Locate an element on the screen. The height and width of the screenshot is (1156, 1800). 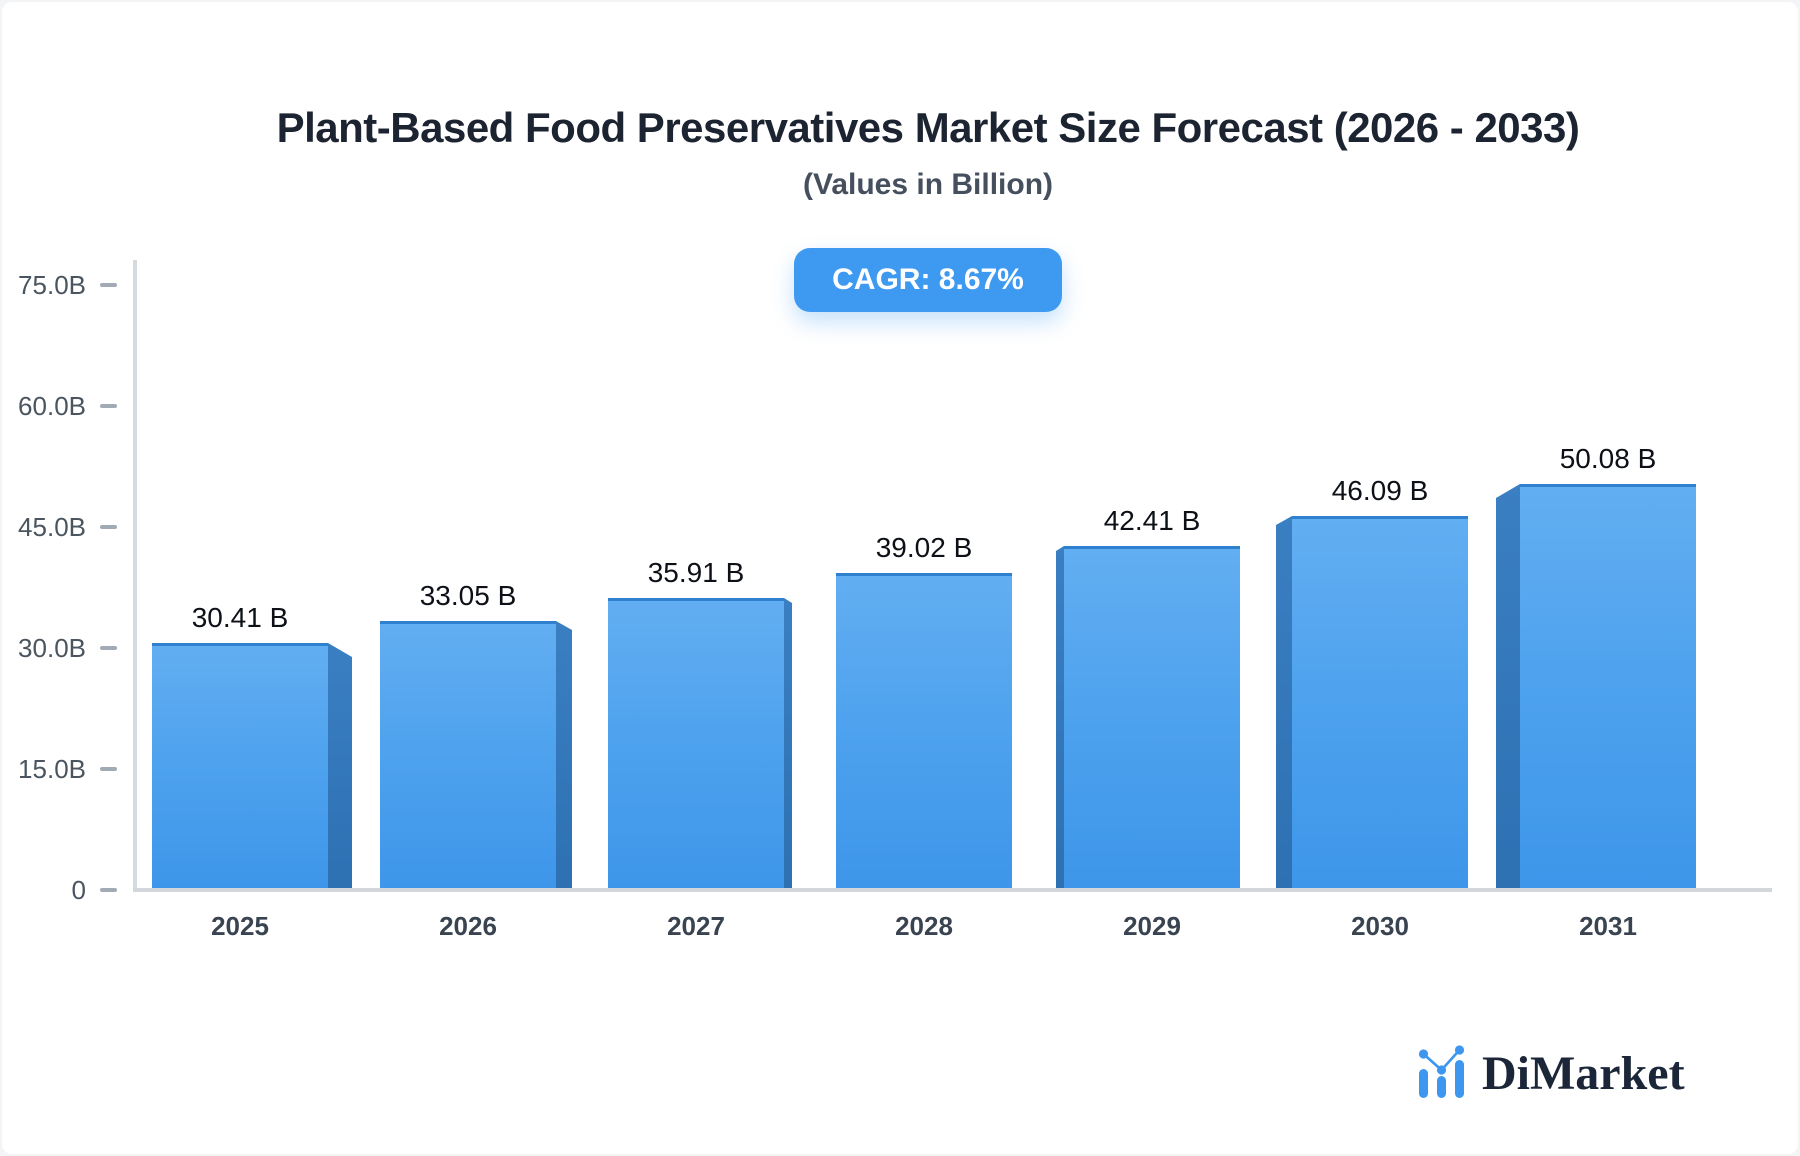
x-axis-label-2026: 2026 is located at coordinates (468, 926).